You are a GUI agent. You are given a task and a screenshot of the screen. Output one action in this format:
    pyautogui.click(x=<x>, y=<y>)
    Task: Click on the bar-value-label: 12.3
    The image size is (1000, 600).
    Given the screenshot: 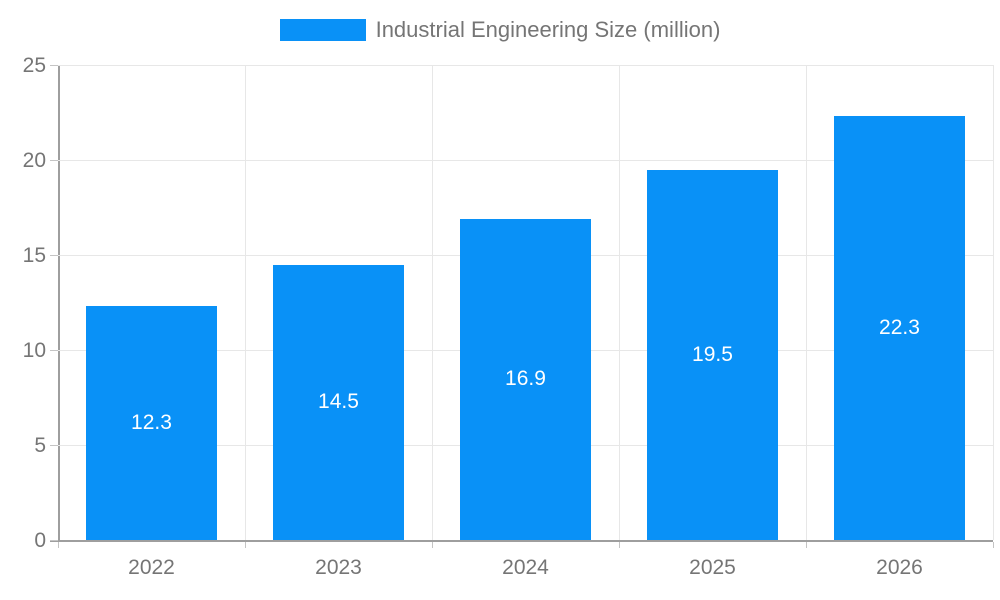 What is the action you would take?
    pyautogui.click(x=151, y=423)
    